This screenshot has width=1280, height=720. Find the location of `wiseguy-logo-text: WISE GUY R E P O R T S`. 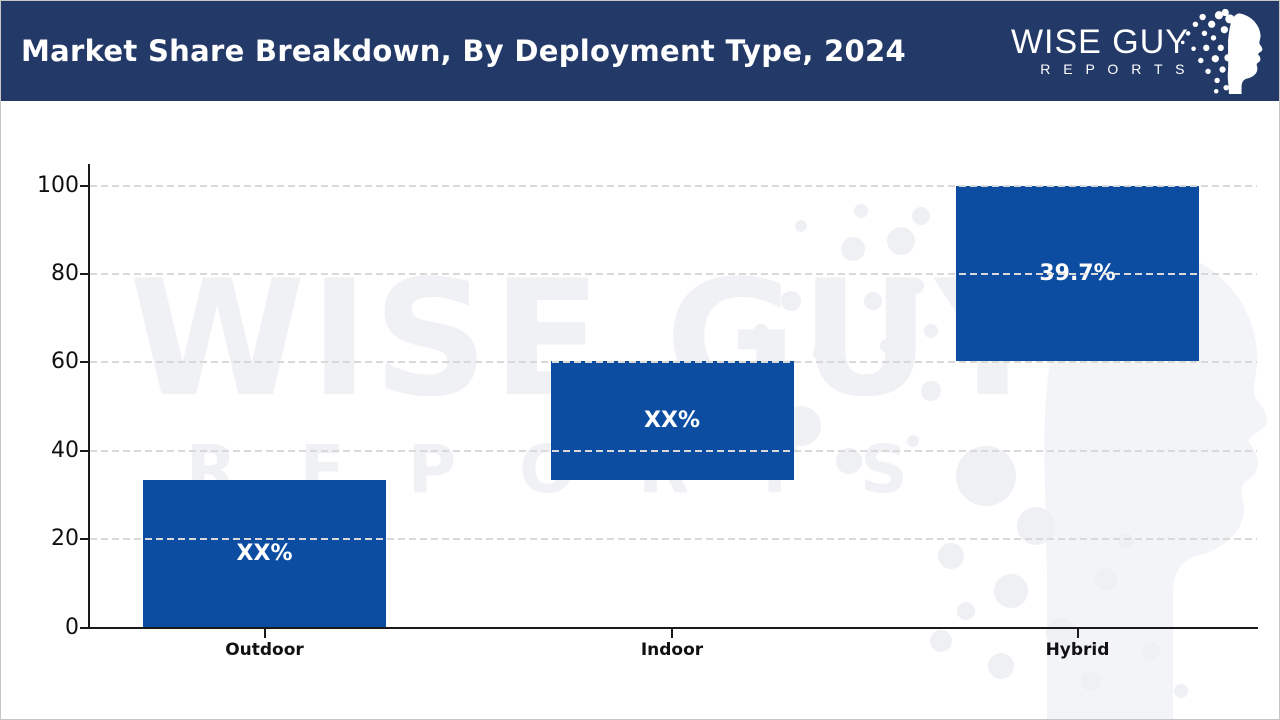

wiseguy-logo-text: WISE GUY R E P O R T S is located at coordinates (1099, 50).